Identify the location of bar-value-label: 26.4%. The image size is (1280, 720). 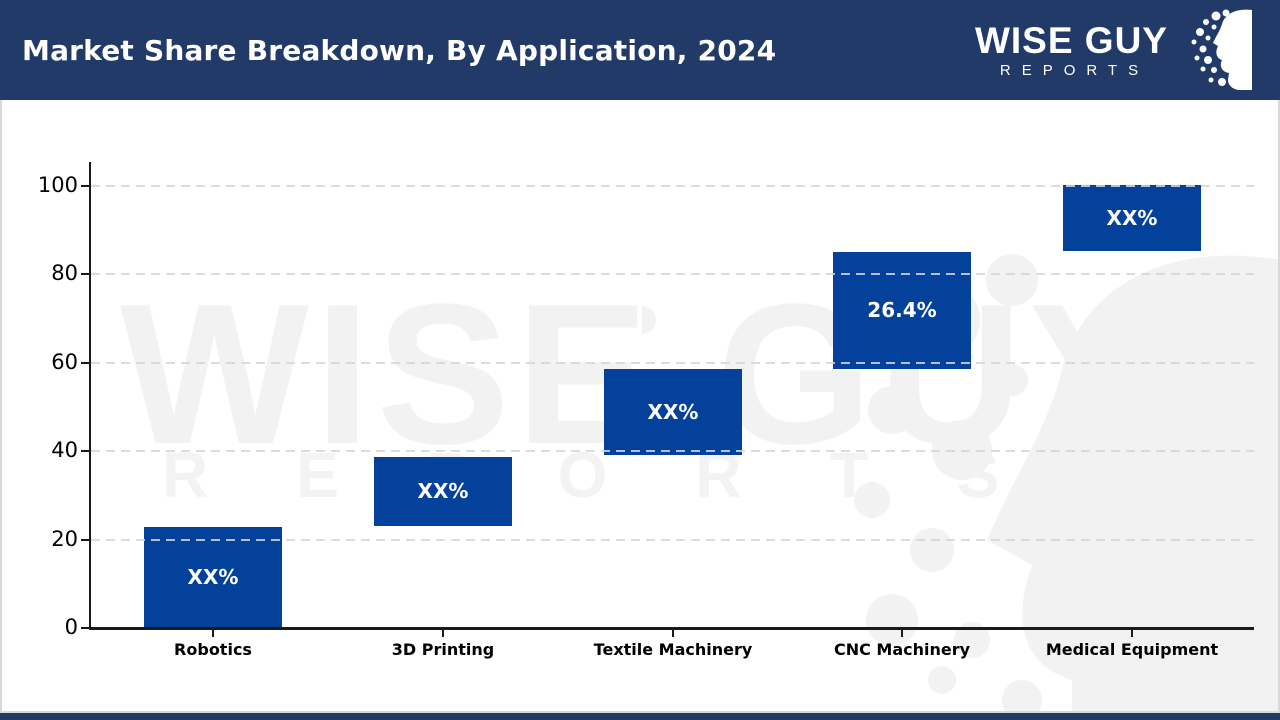
(902, 310).